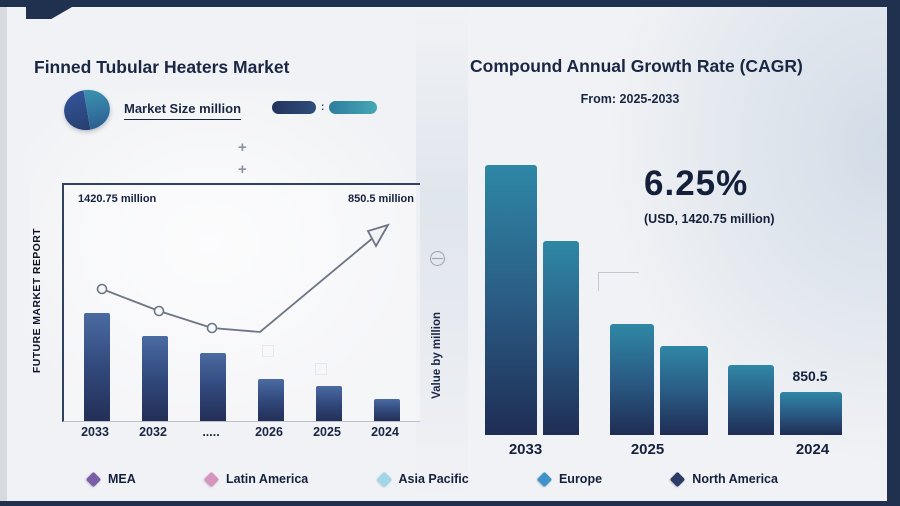 This screenshot has width=900, height=506. I want to click on legend-item-mea: MEA, so click(110, 479).